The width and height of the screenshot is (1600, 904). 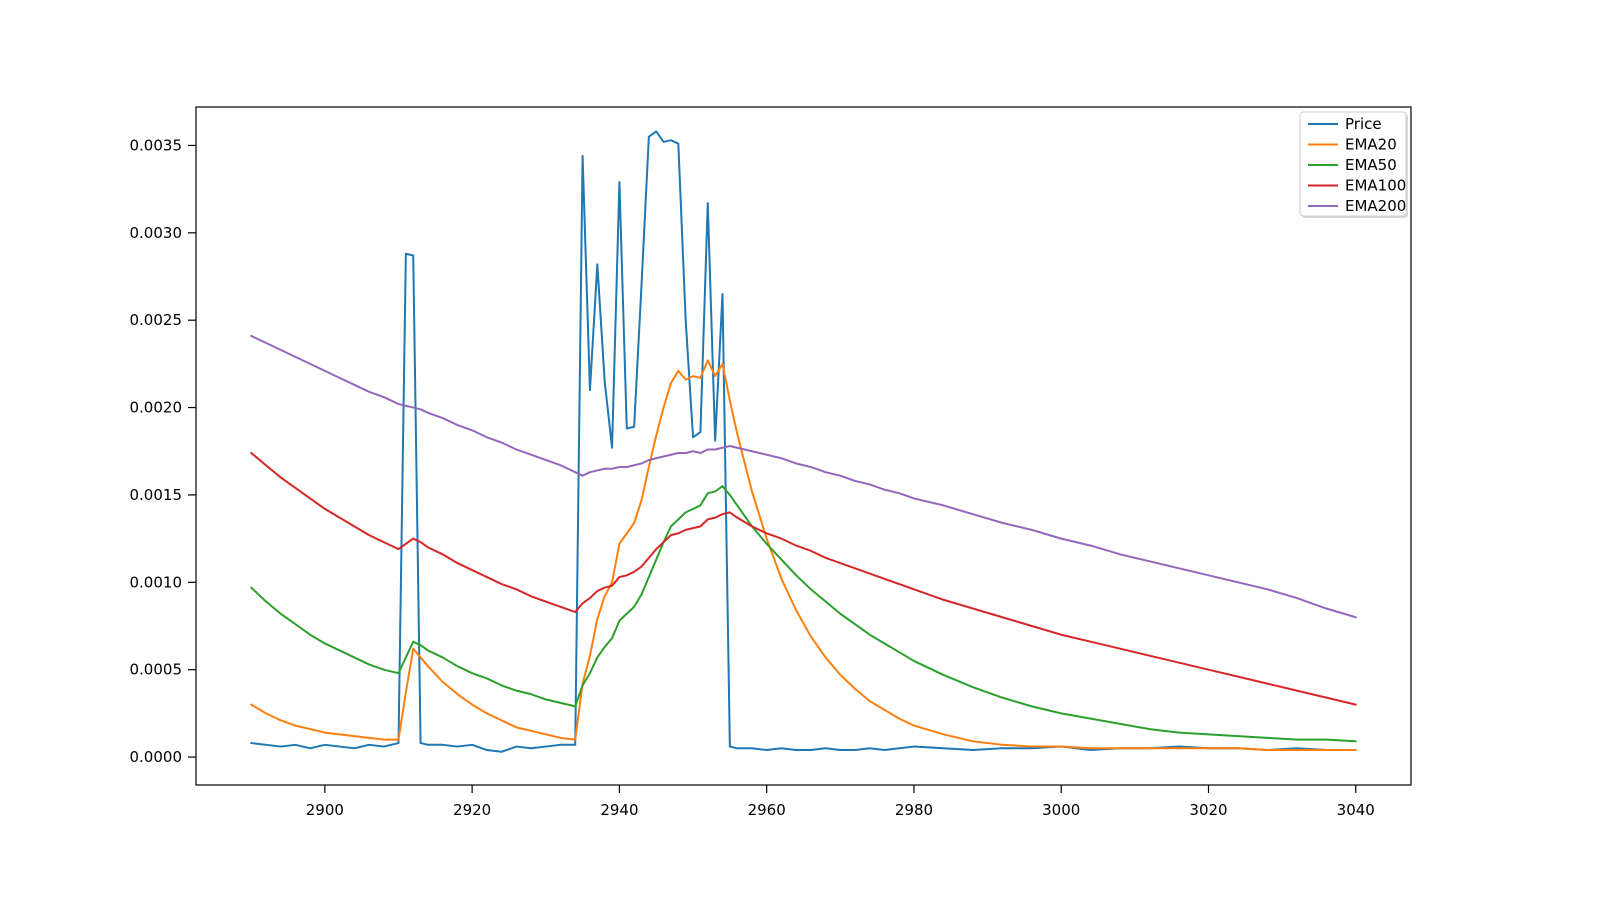 I want to click on x-tick-label: 3020, so click(x=1208, y=810).